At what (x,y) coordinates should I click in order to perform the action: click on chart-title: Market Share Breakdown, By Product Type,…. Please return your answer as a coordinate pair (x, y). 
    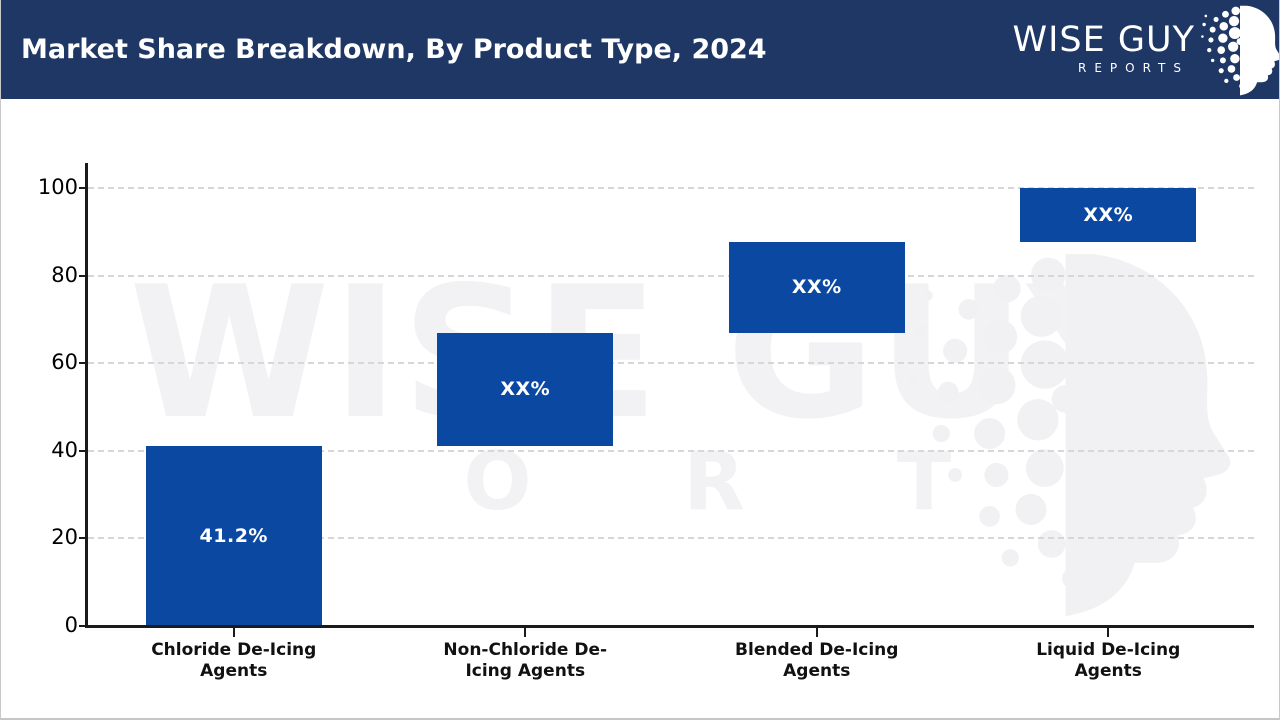
    Looking at the image, I should click on (394, 49).